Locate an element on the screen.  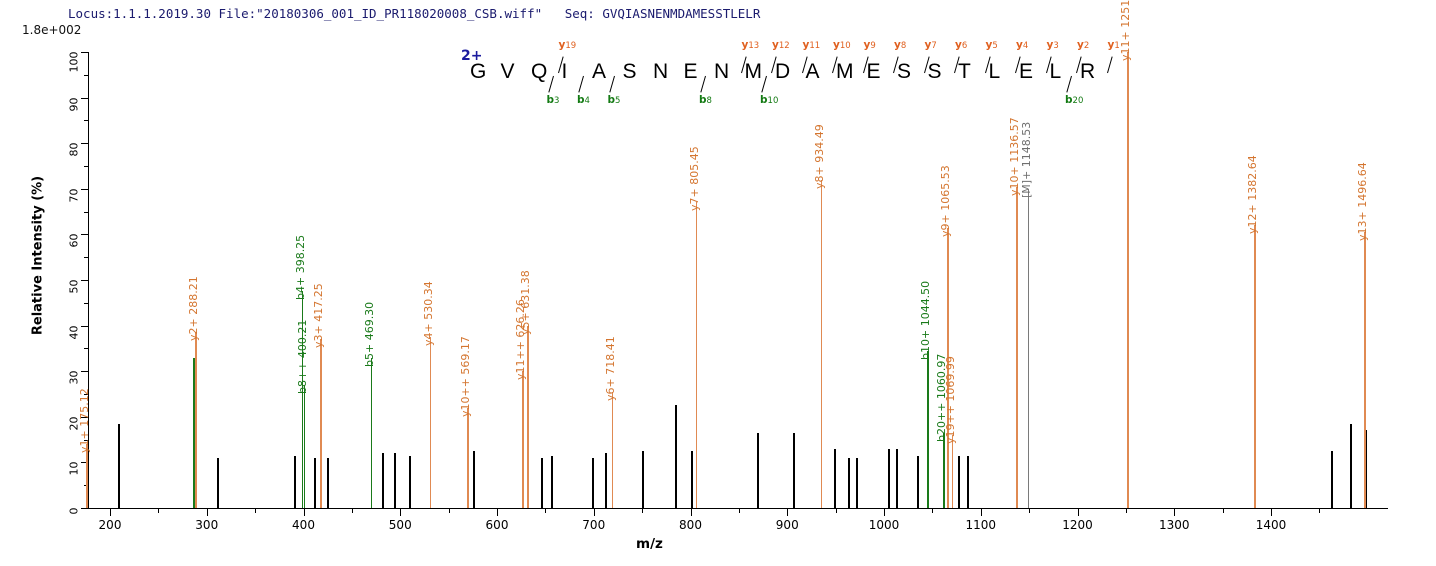
y-tick-minor is located at coordinates (86, 258).